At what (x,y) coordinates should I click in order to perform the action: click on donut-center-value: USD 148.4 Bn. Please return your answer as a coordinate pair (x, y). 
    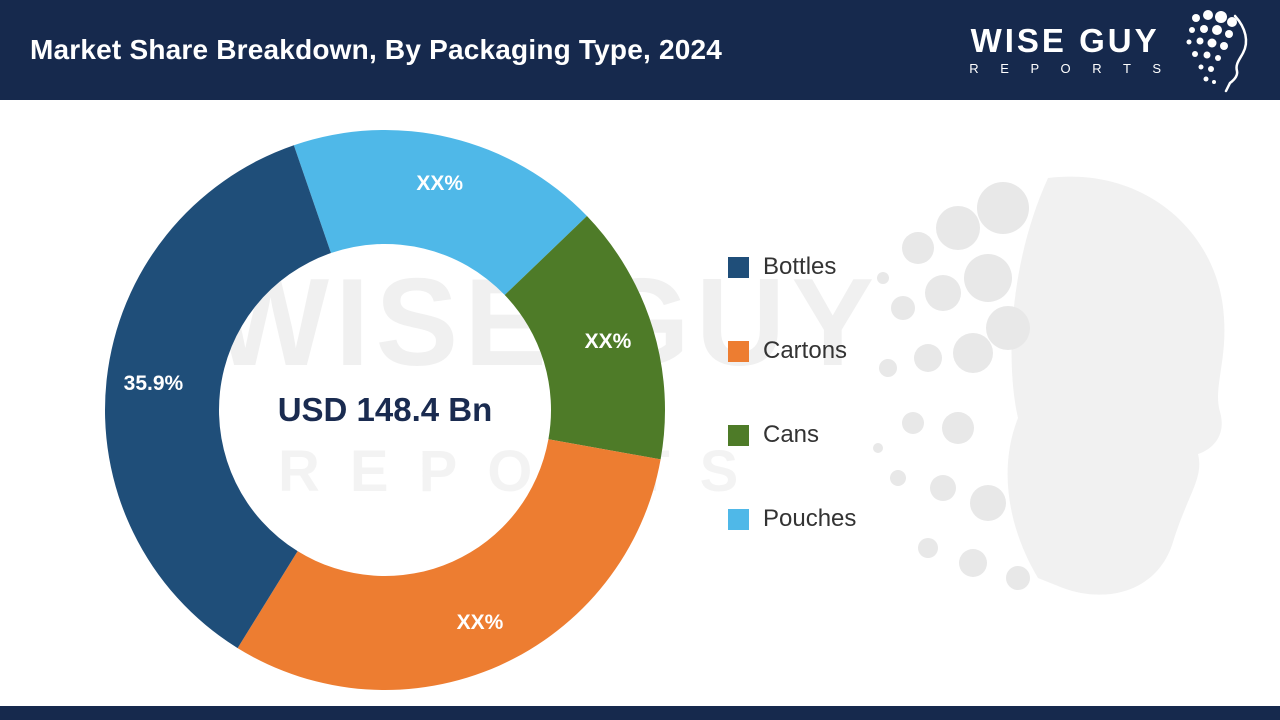
    Looking at the image, I should click on (385, 409).